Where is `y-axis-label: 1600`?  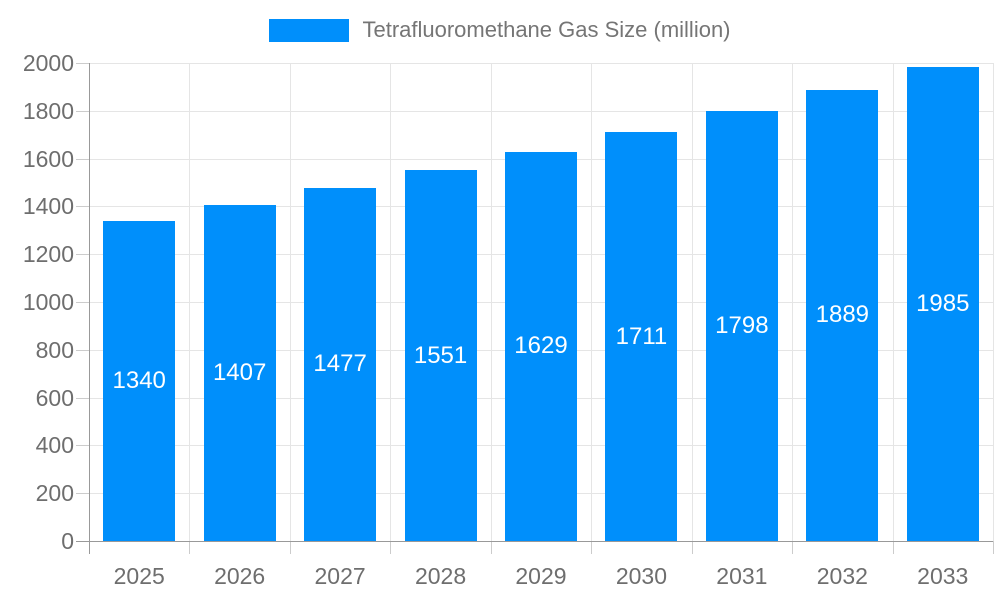 y-axis-label: 1600 is located at coordinates (48, 158).